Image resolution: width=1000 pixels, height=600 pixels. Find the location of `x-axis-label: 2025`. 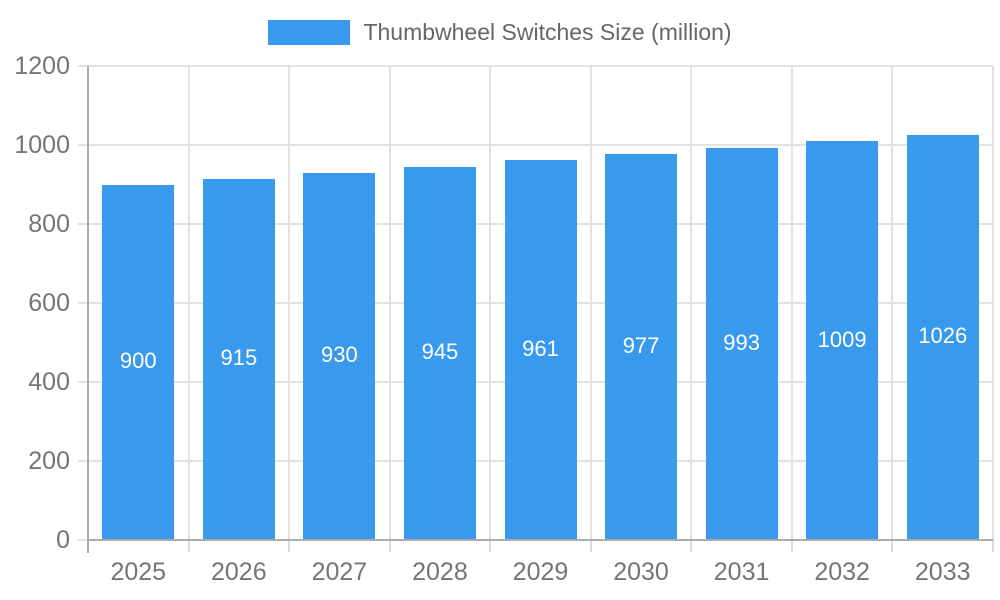

x-axis-label: 2025 is located at coordinates (138, 572).